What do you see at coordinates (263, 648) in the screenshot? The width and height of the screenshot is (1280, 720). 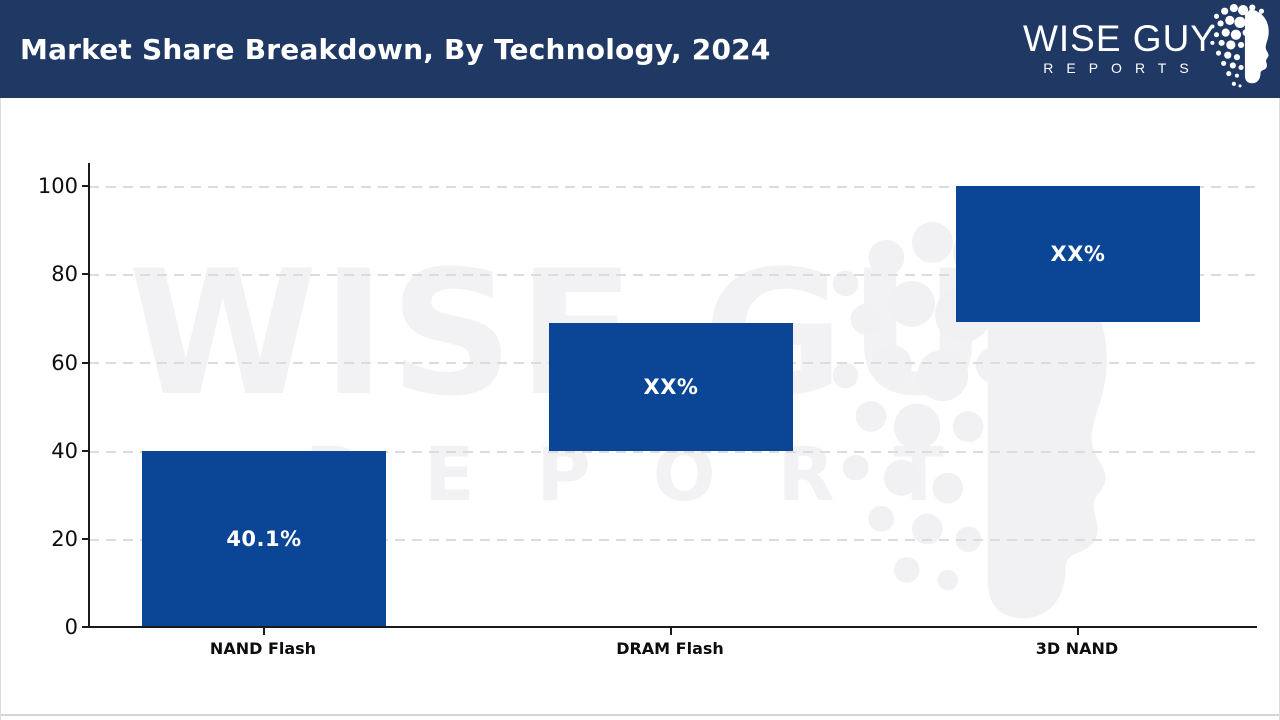 I see `x-category-label: NAND Flash` at bounding box center [263, 648].